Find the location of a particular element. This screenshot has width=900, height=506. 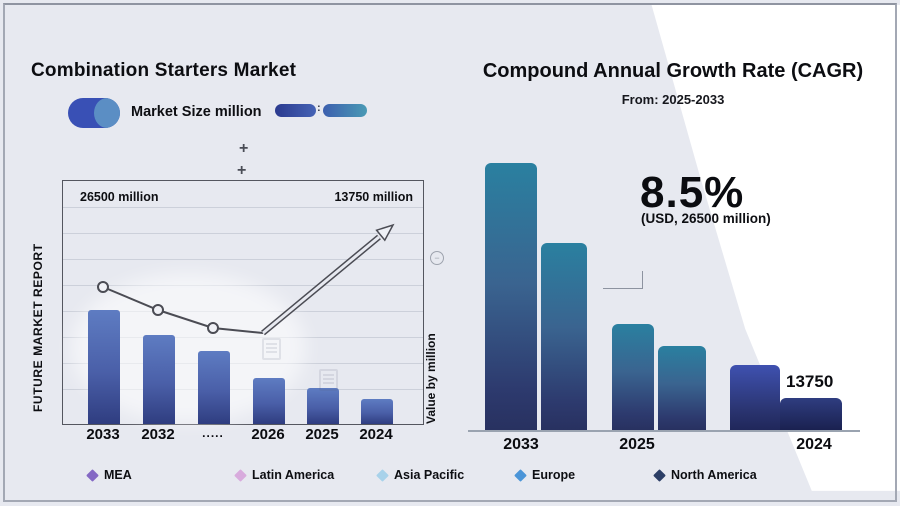

side-watermark-label: FUTURE MARKET REPORT is located at coordinates (38, 327).